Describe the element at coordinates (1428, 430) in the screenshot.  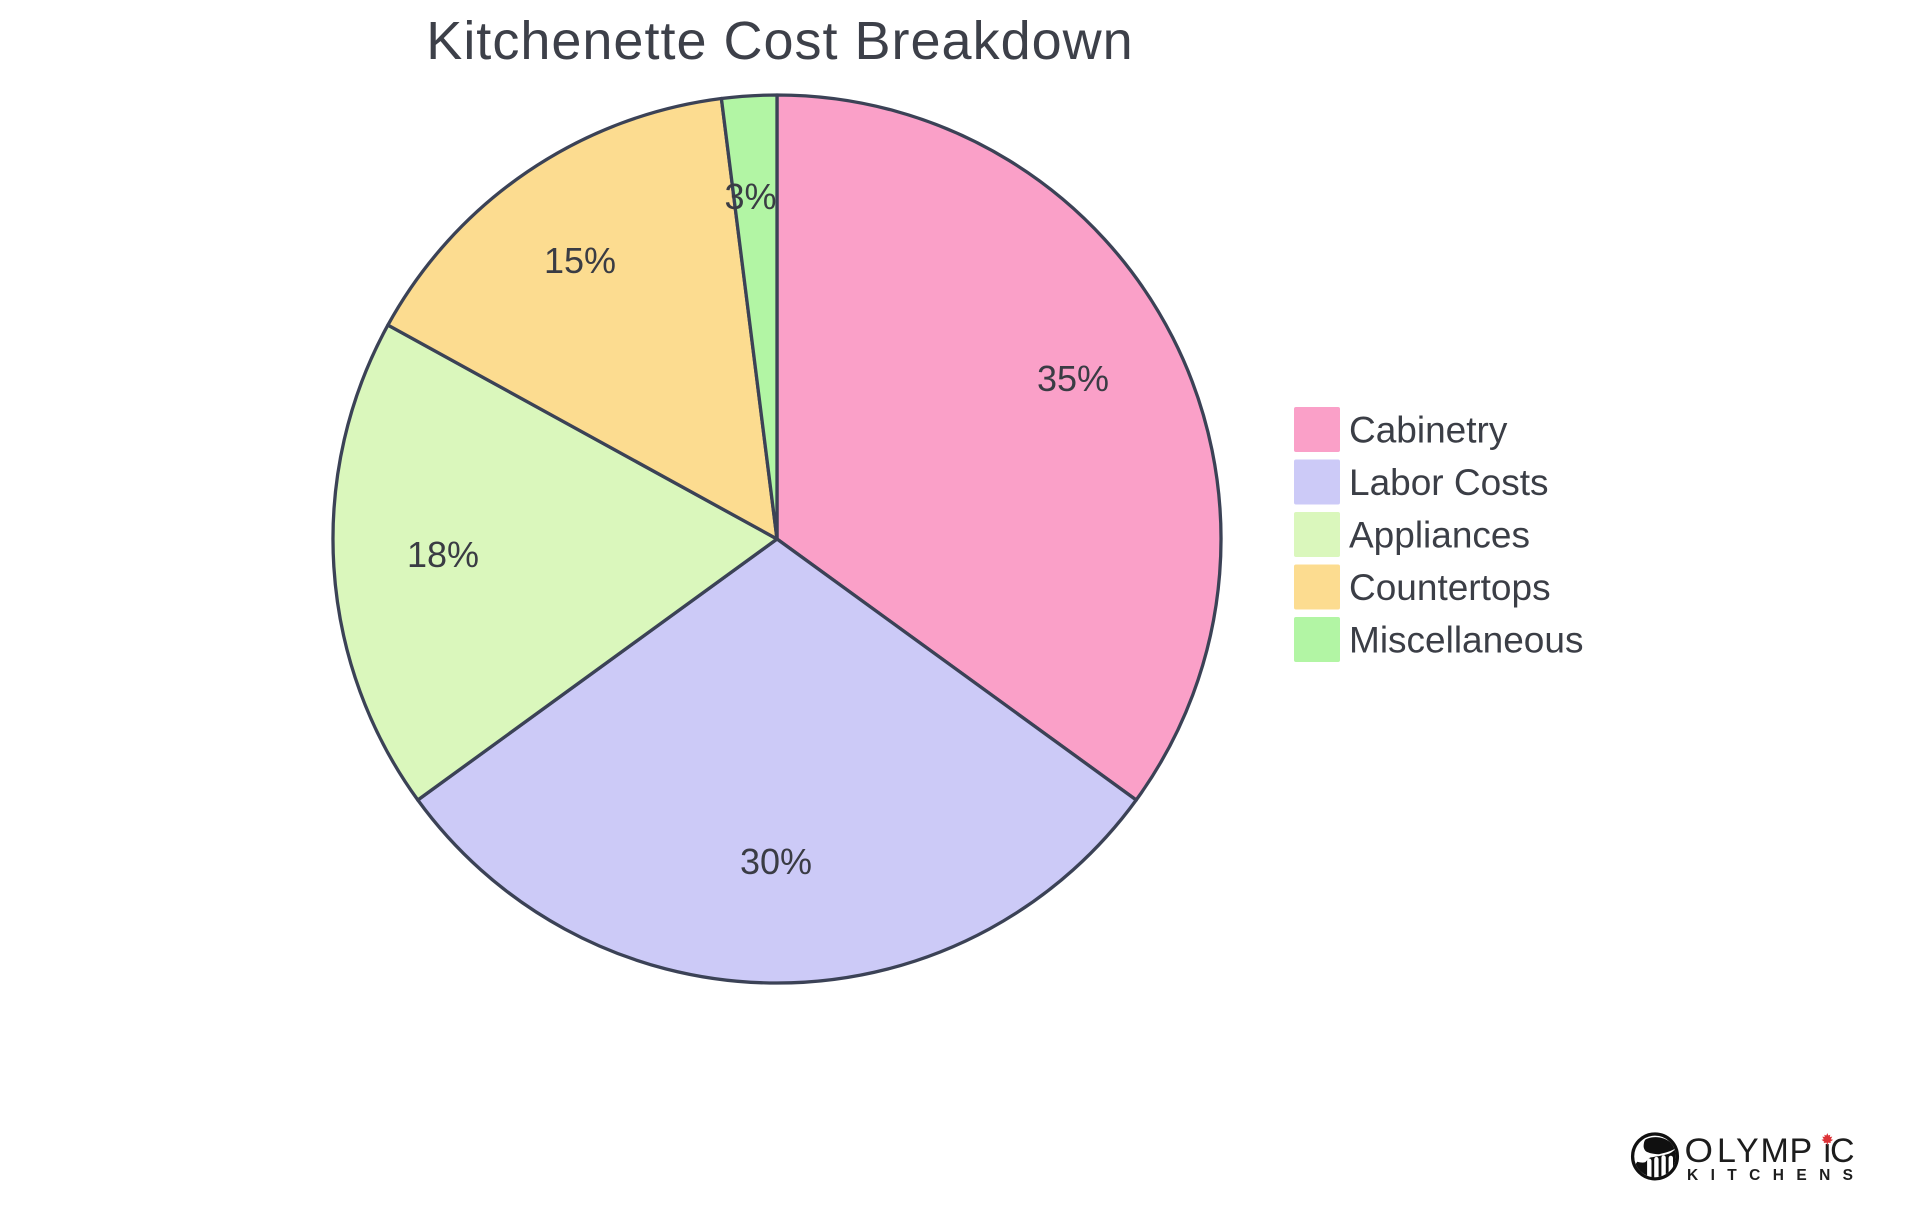
I see `svg-text: Cabinetry` at that location.